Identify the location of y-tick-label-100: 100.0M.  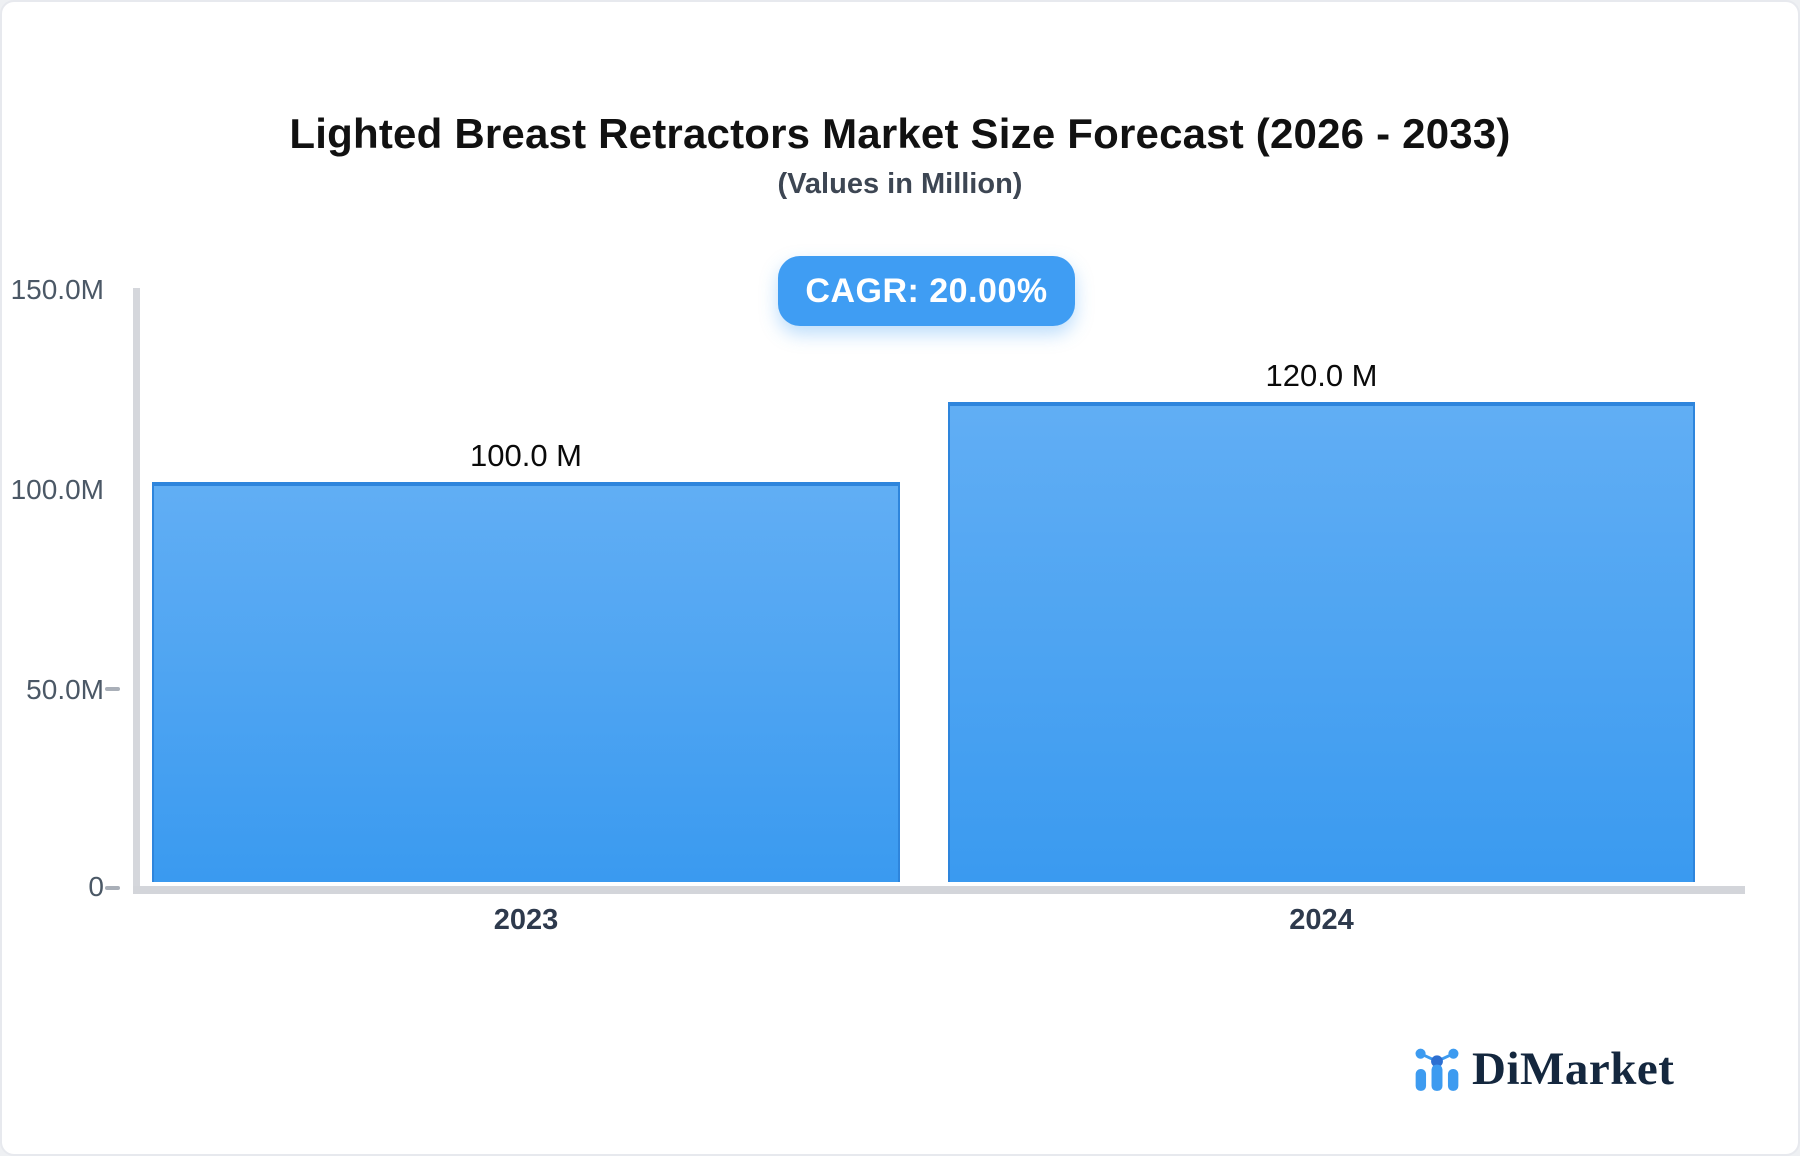
(57, 489).